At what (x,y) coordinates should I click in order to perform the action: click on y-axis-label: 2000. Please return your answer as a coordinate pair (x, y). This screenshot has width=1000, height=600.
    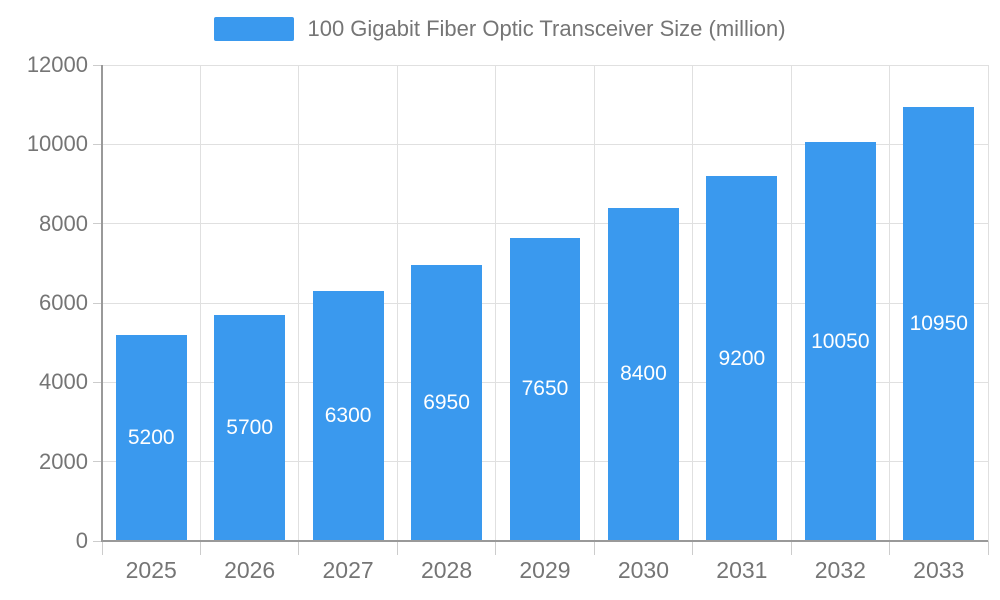
    Looking at the image, I should click on (63, 461).